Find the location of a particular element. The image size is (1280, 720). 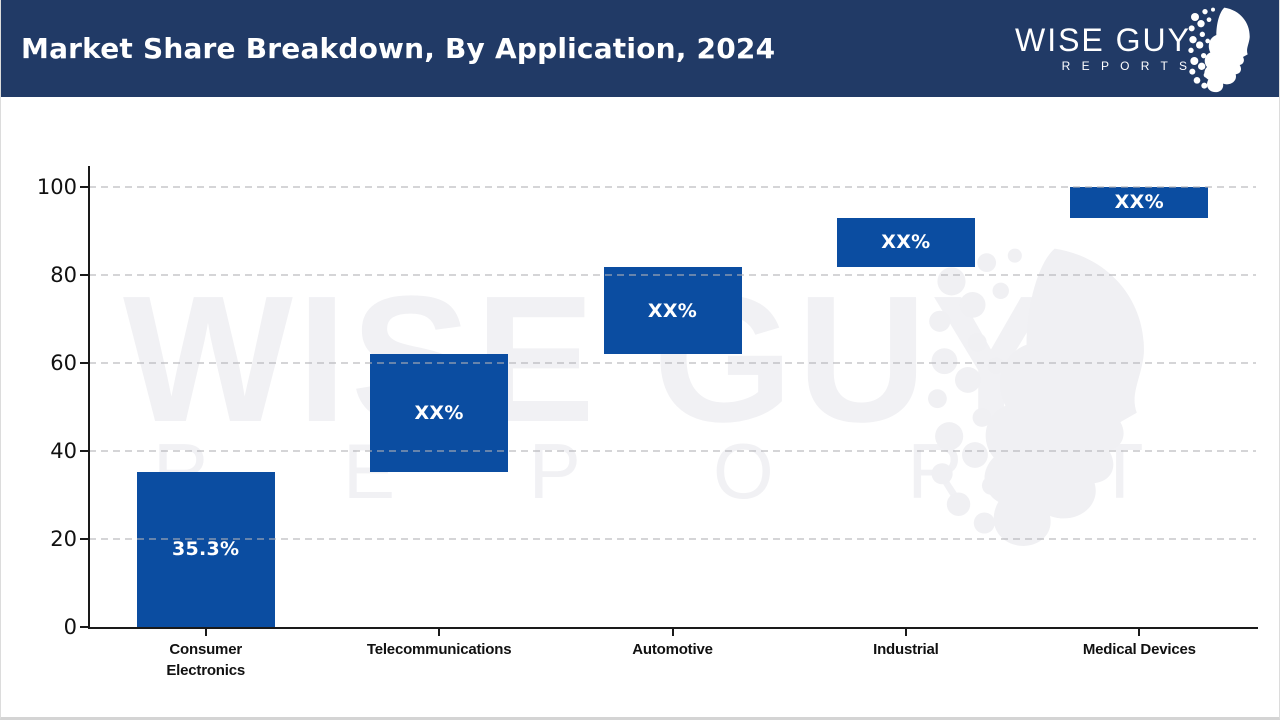

bar-industrial: XX% is located at coordinates (905, 242).